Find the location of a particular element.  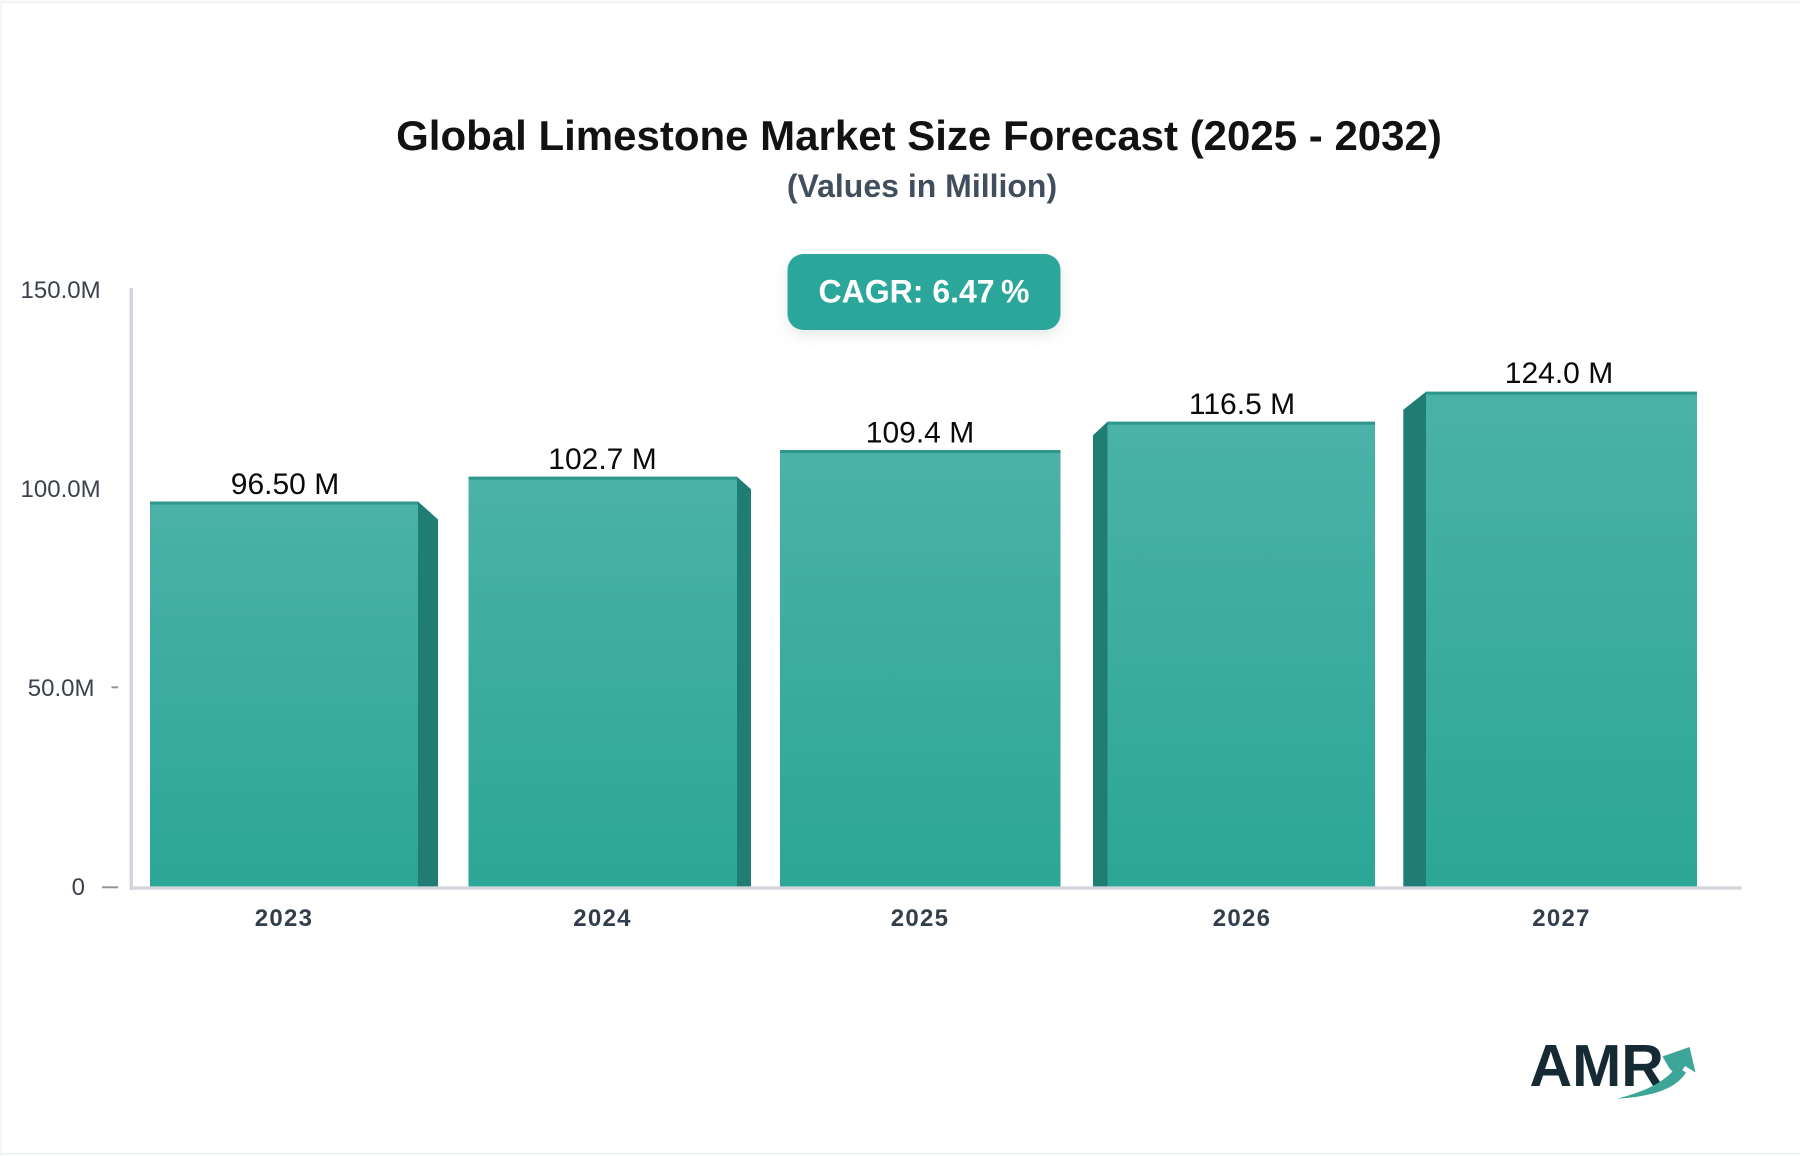

svg-text: 2026 is located at coordinates (1242, 918).